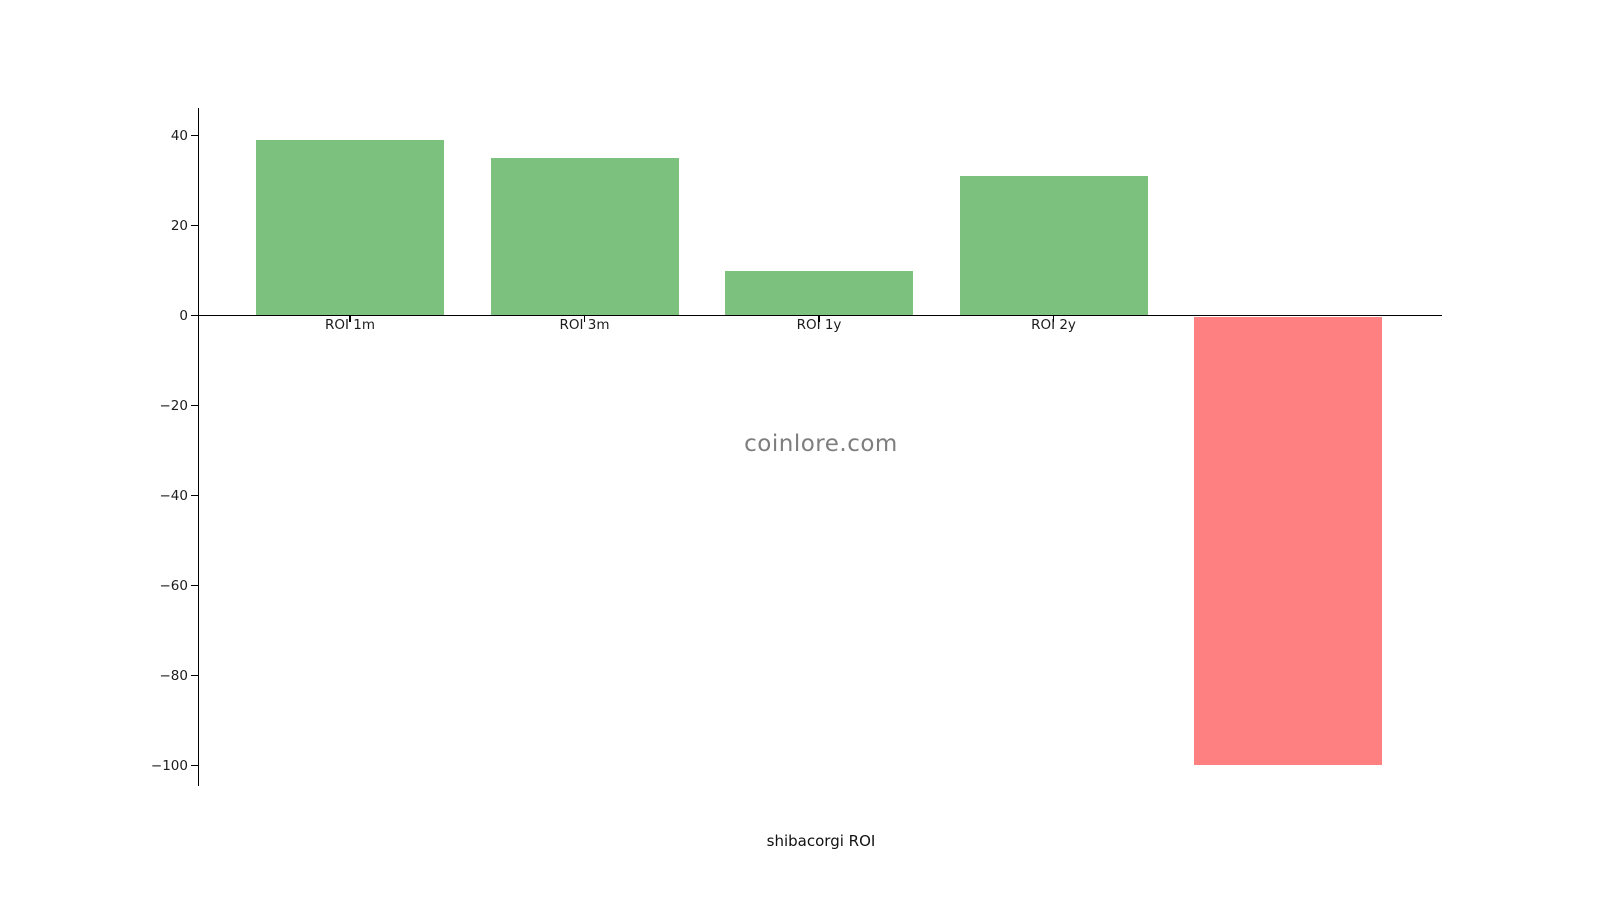 The height and width of the screenshot is (900, 1600). I want to click on y-tick-label: −40, so click(174, 495).